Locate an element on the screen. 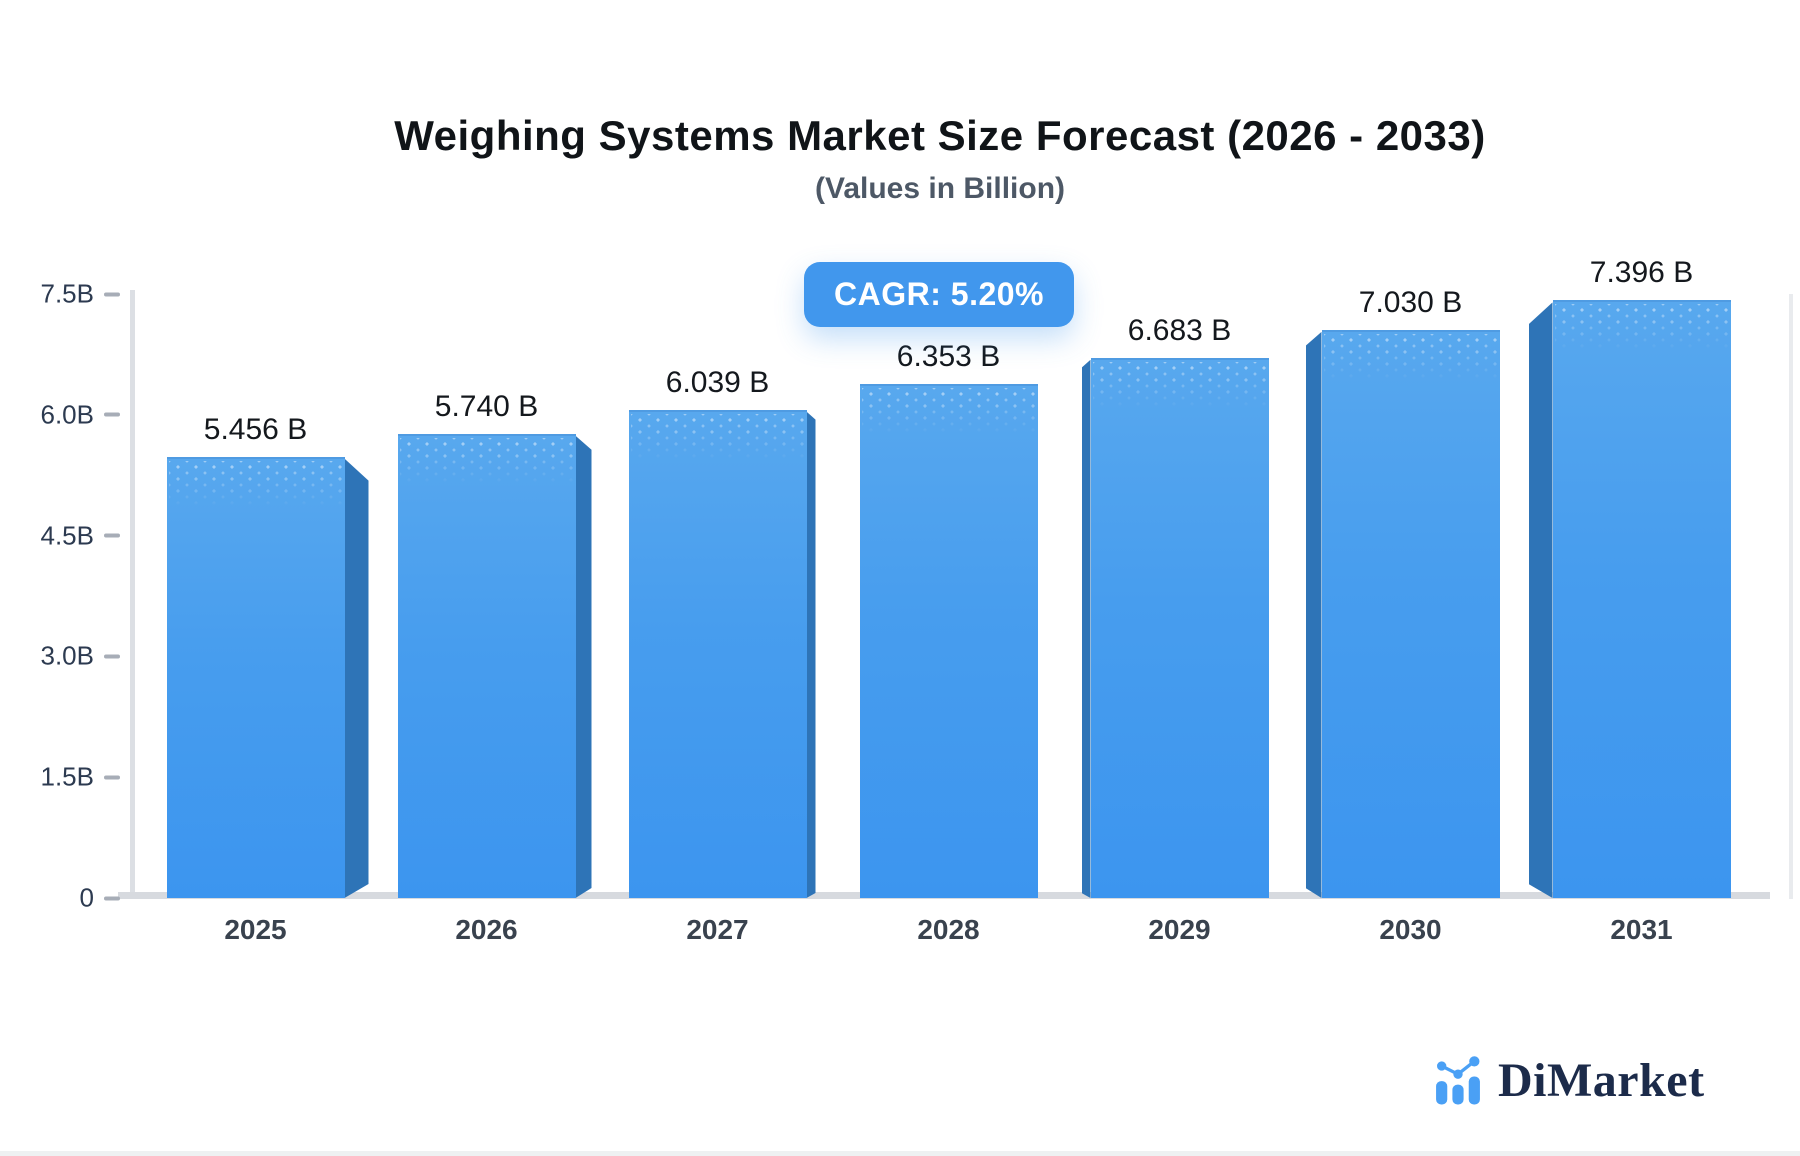  y-tick-label: 1.5B is located at coordinates (67, 776).